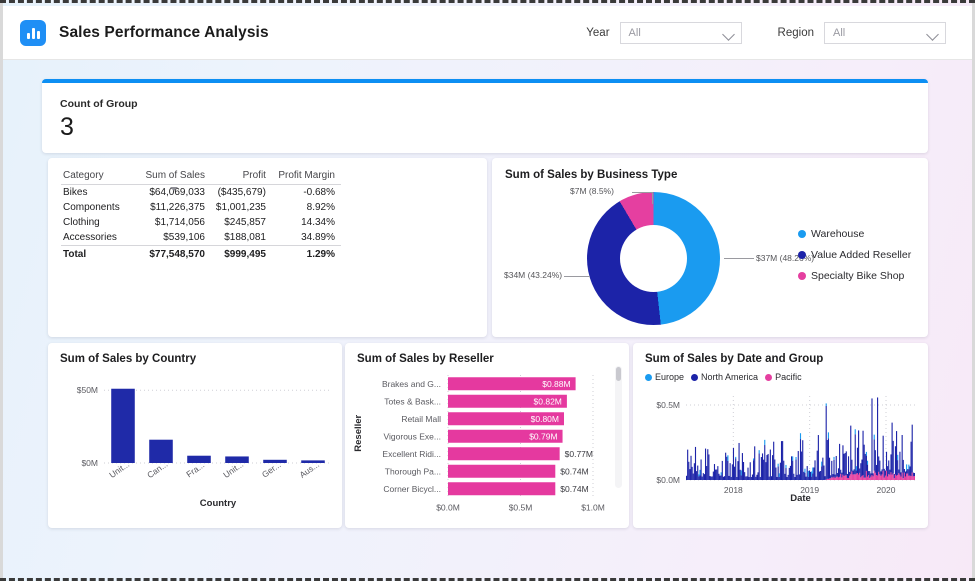 This screenshot has width=975, height=581. Describe the element at coordinates (99, 177) in the screenshot. I see `column-header-category: Category` at that location.